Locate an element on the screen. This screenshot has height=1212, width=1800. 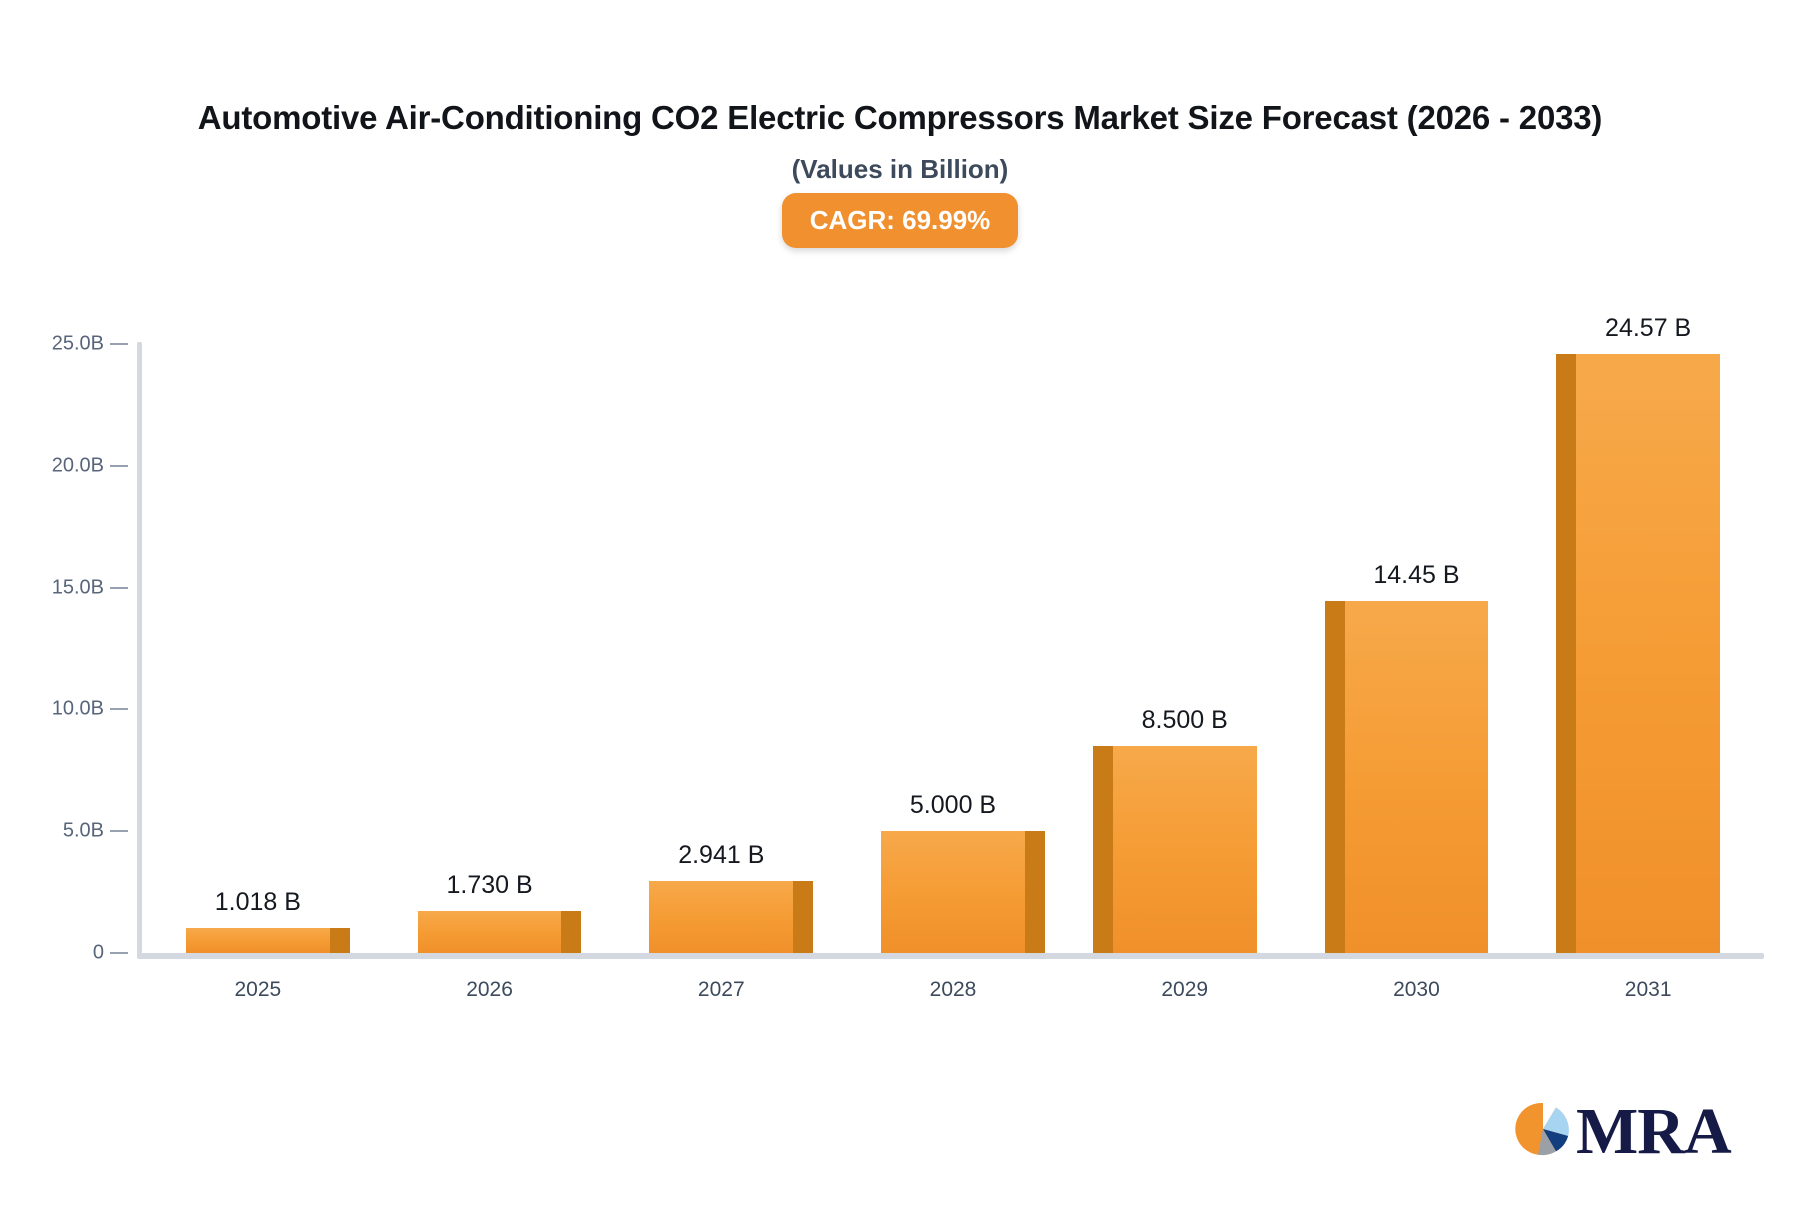
x-axis-tick-label: 2029 is located at coordinates (1185, 989).